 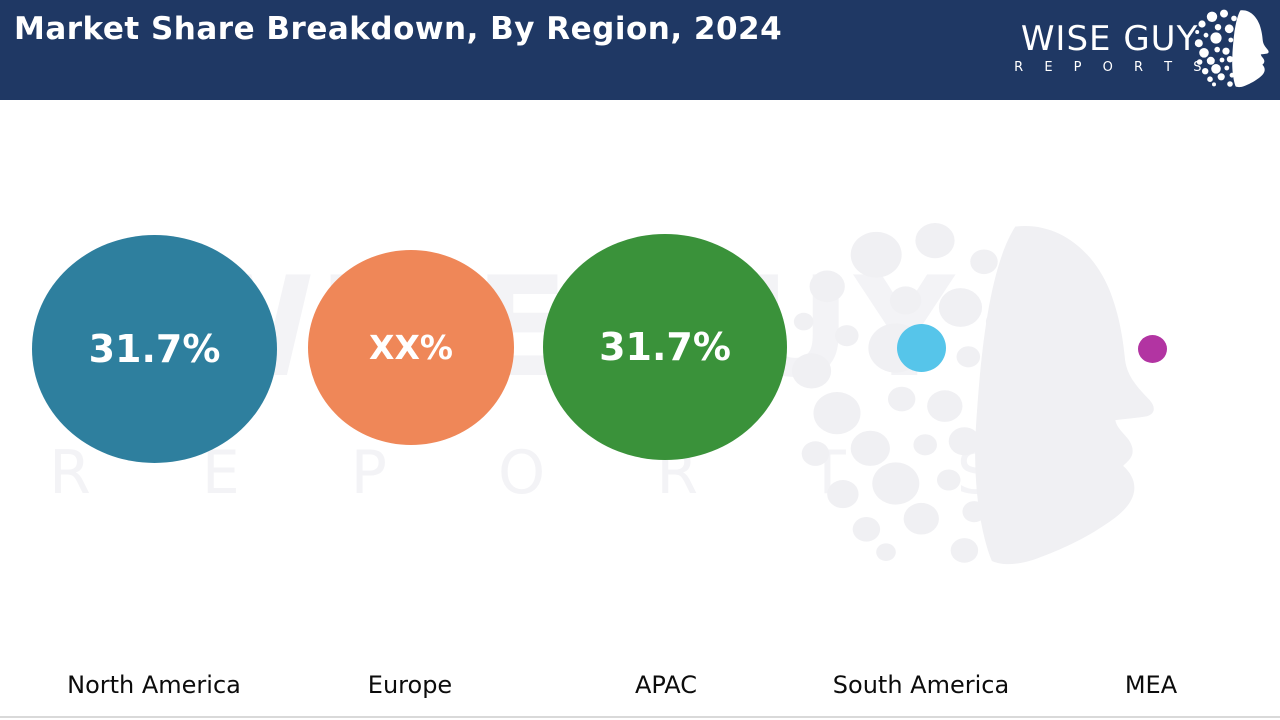 What do you see at coordinates (666, 685) in the screenshot?
I see `region-label-apac: APAC` at bounding box center [666, 685].